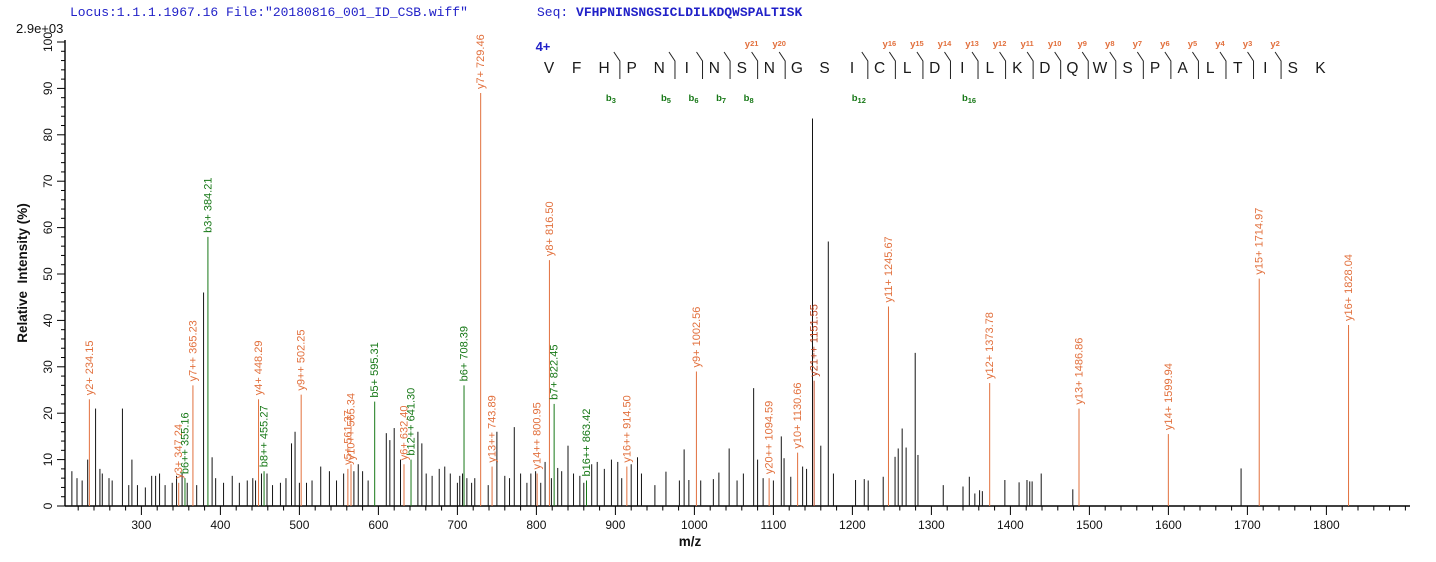  I want to click on y-tick-label: 70, so click(48, 181).